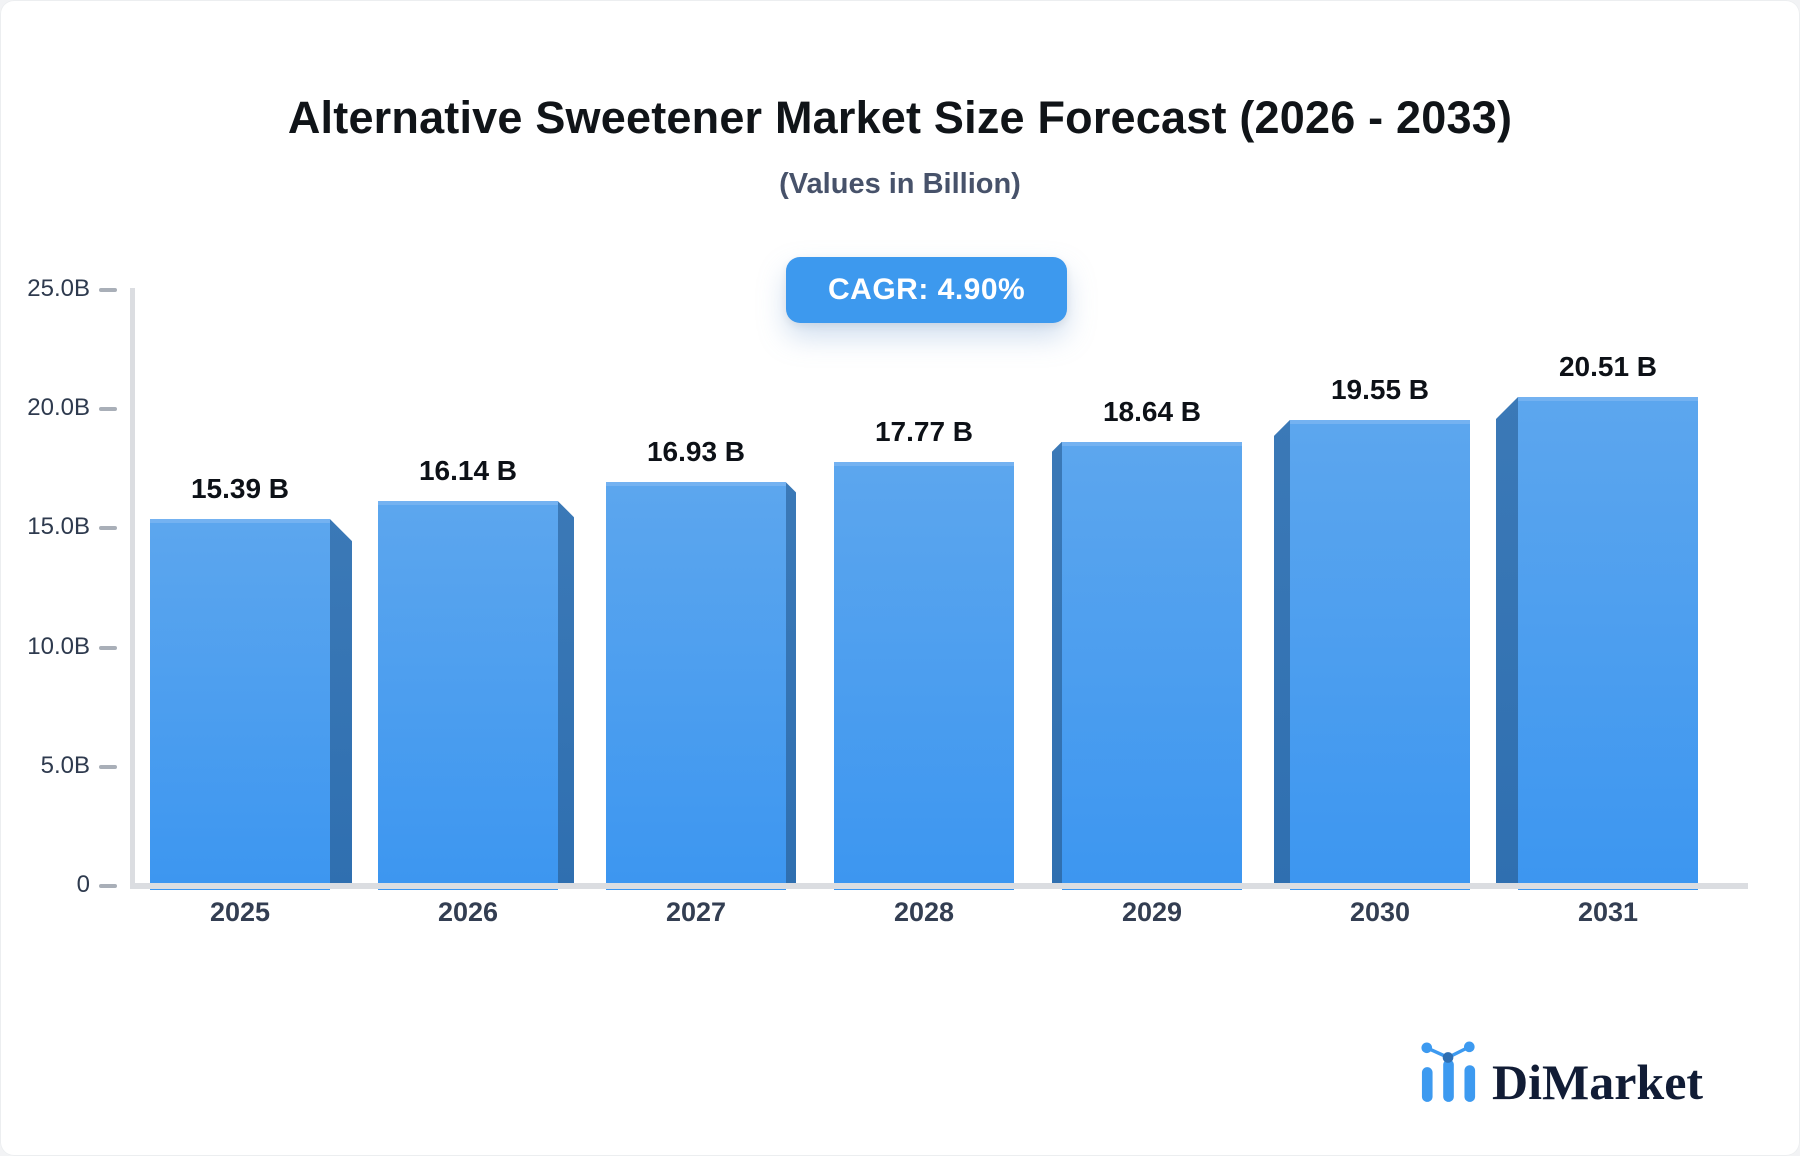  I want to click on y-tick-label: 0, so click(83, 884).